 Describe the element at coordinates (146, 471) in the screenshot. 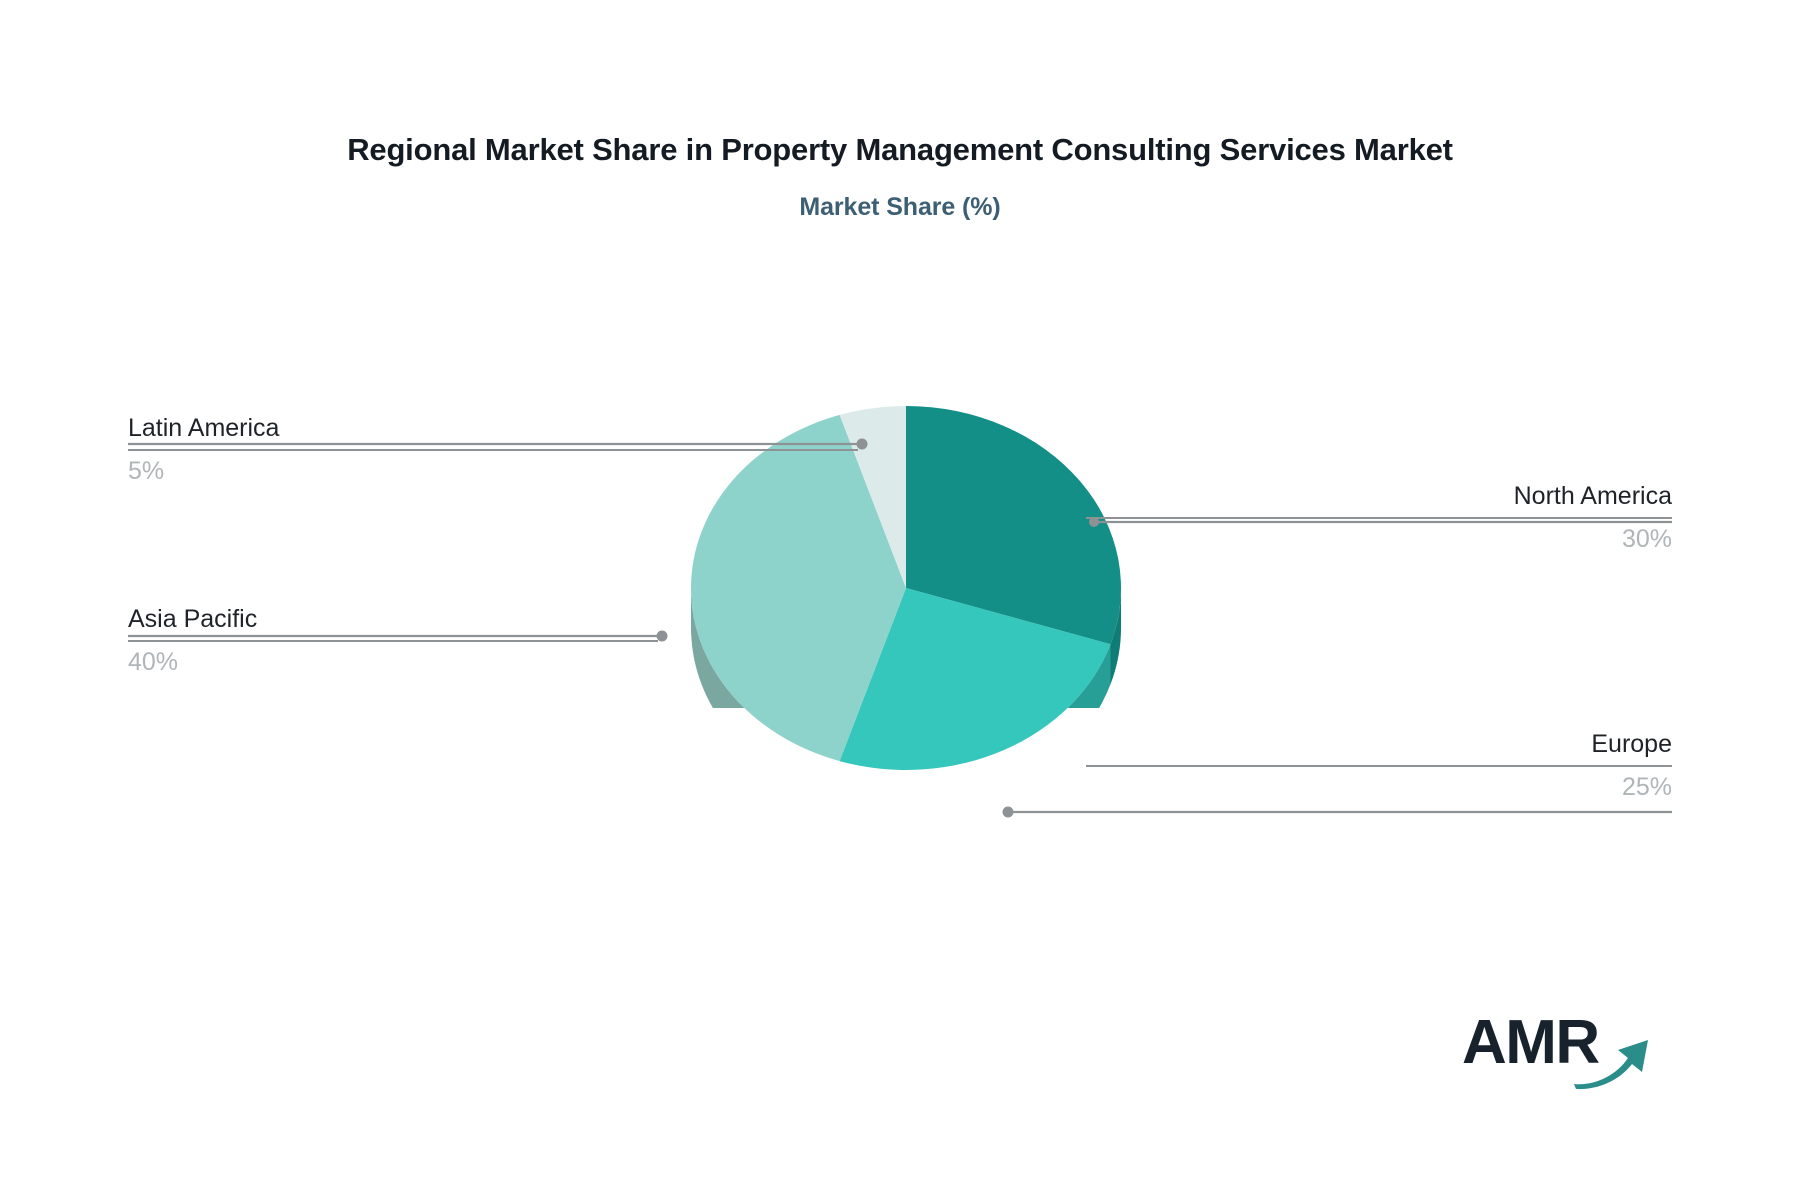

I see `callout-value-latin-america: 5%` at that location.